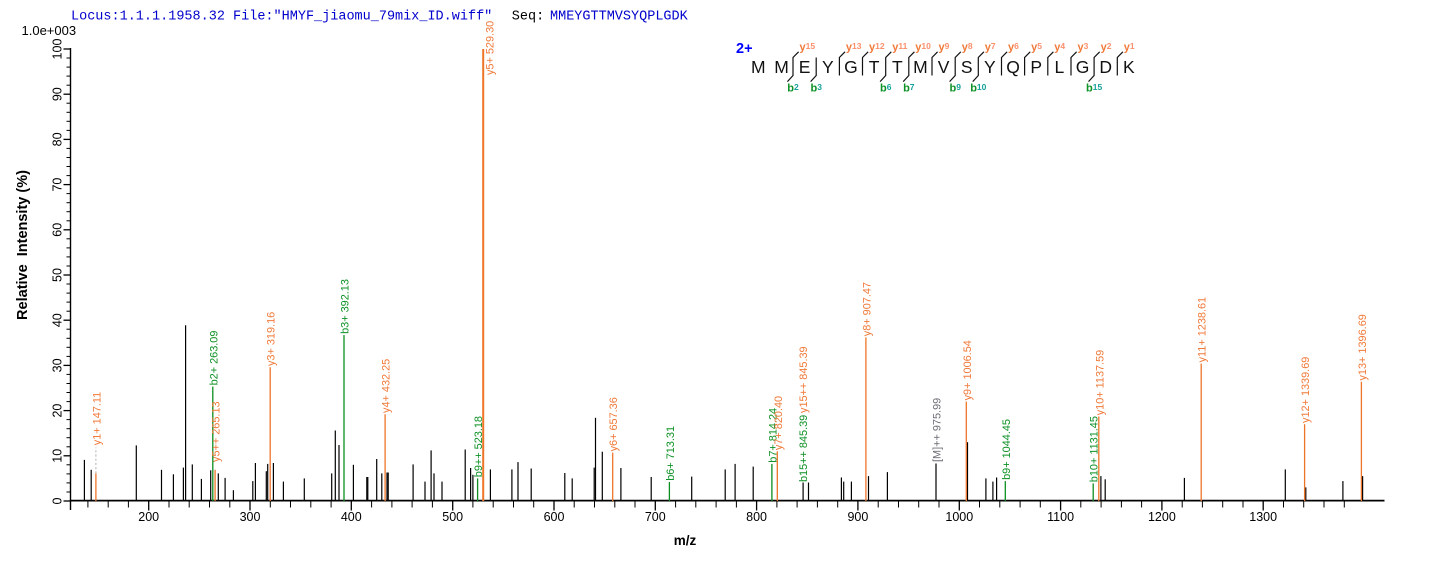 The height and width of the screenshot is (567, 1436). I want to click on svg-text: 500, so click(452, 517).